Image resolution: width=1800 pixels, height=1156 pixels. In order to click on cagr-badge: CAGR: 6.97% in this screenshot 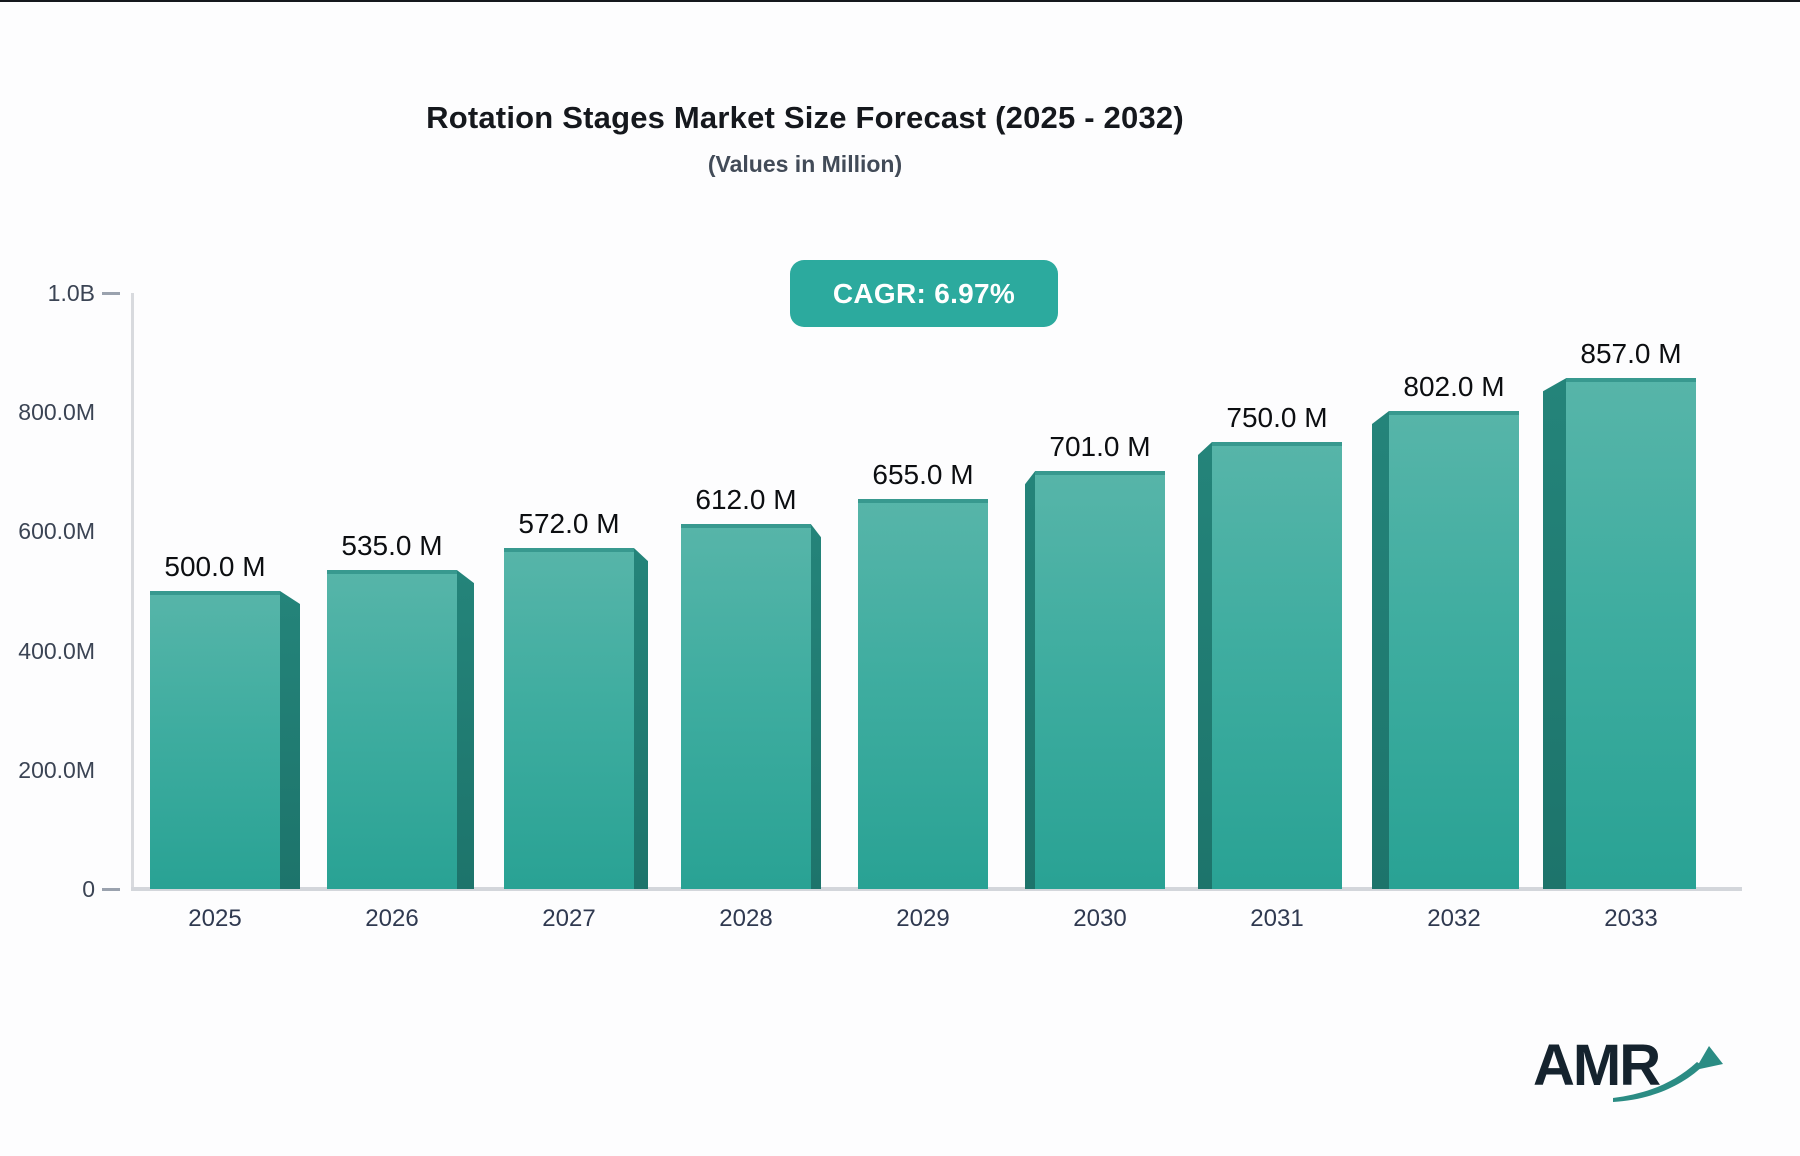, I will do `click(924, 293)`.